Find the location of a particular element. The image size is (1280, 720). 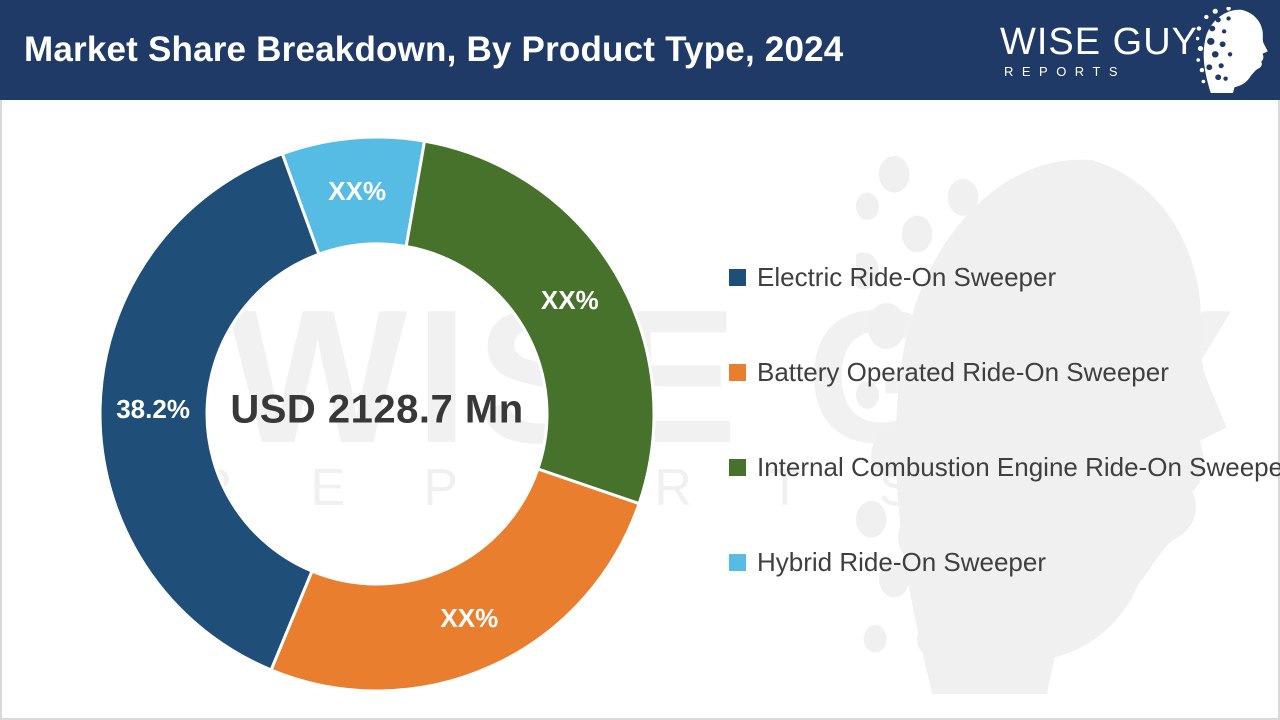

slice-value-label: 38.2% is located at coordinates (153, 409).